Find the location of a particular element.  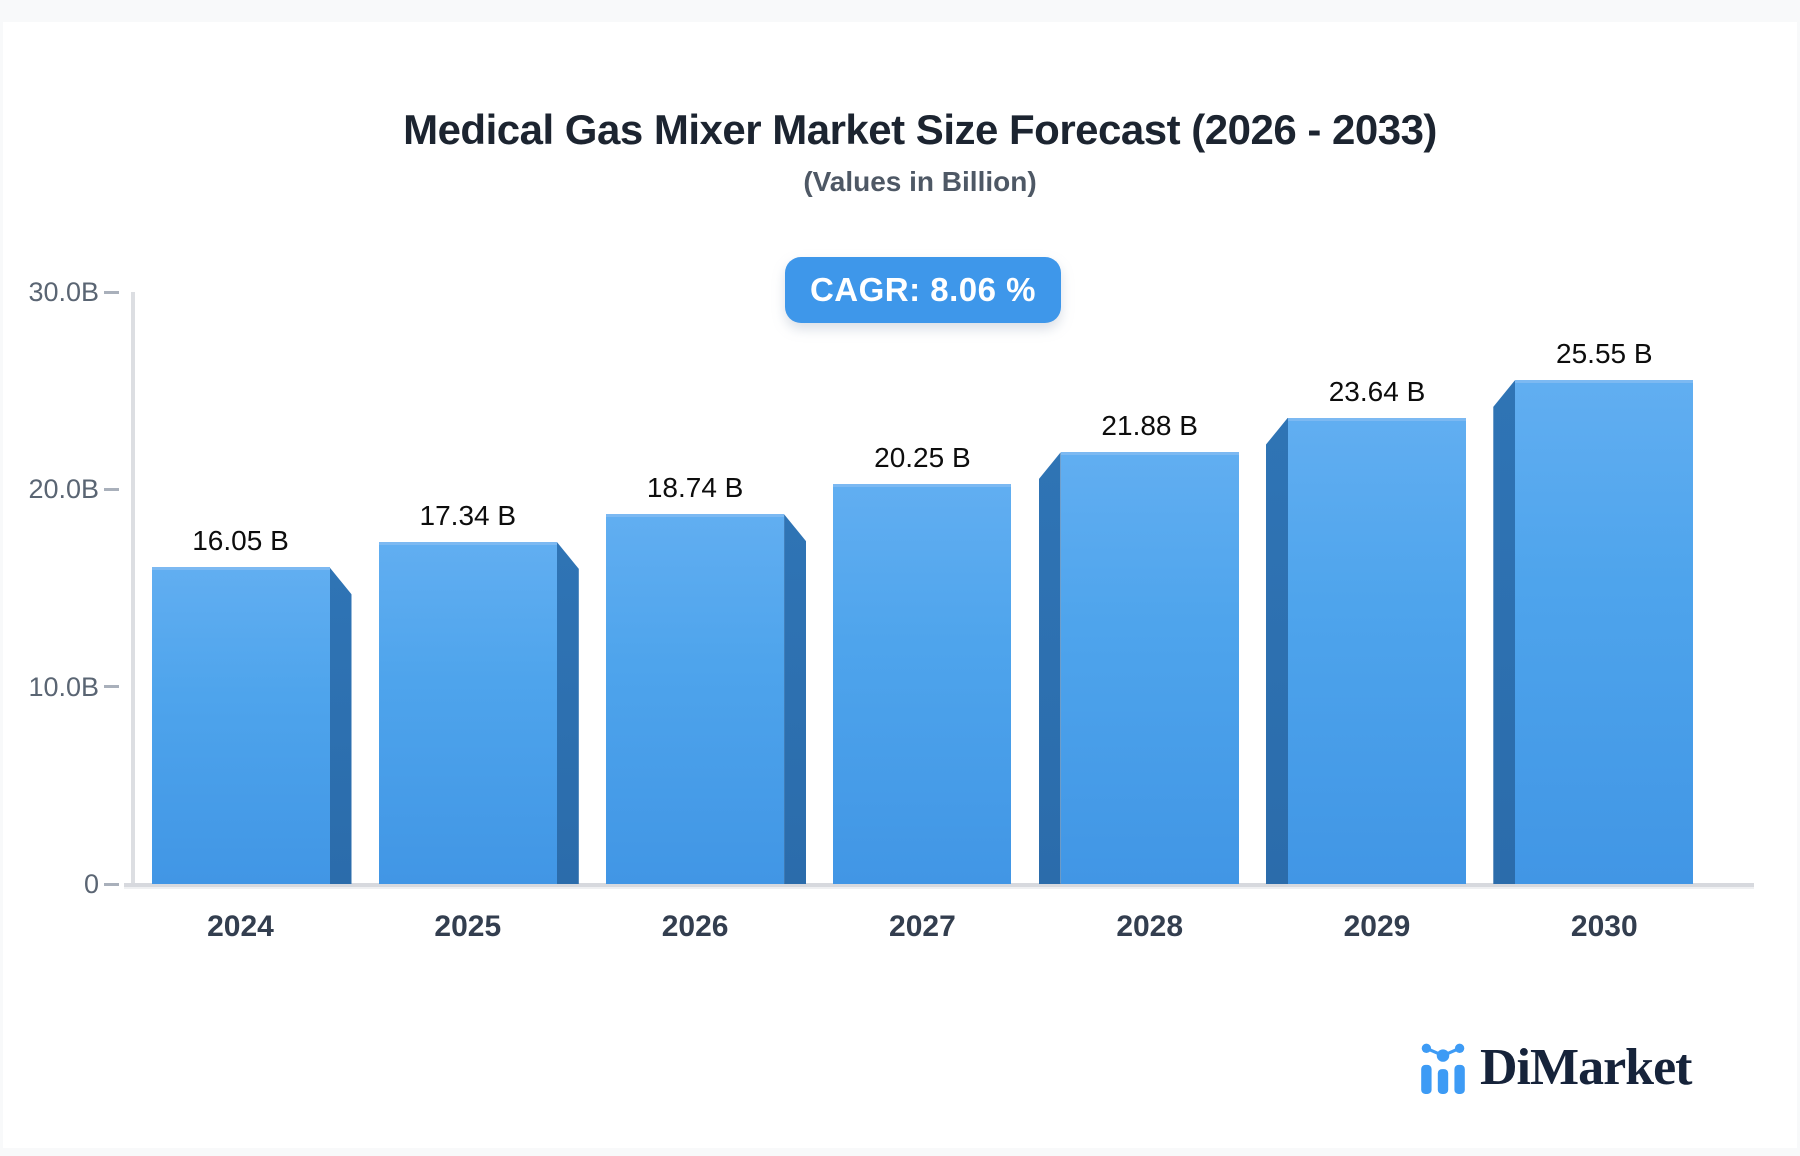

y-axis-line is located at coordinates (133, 588).